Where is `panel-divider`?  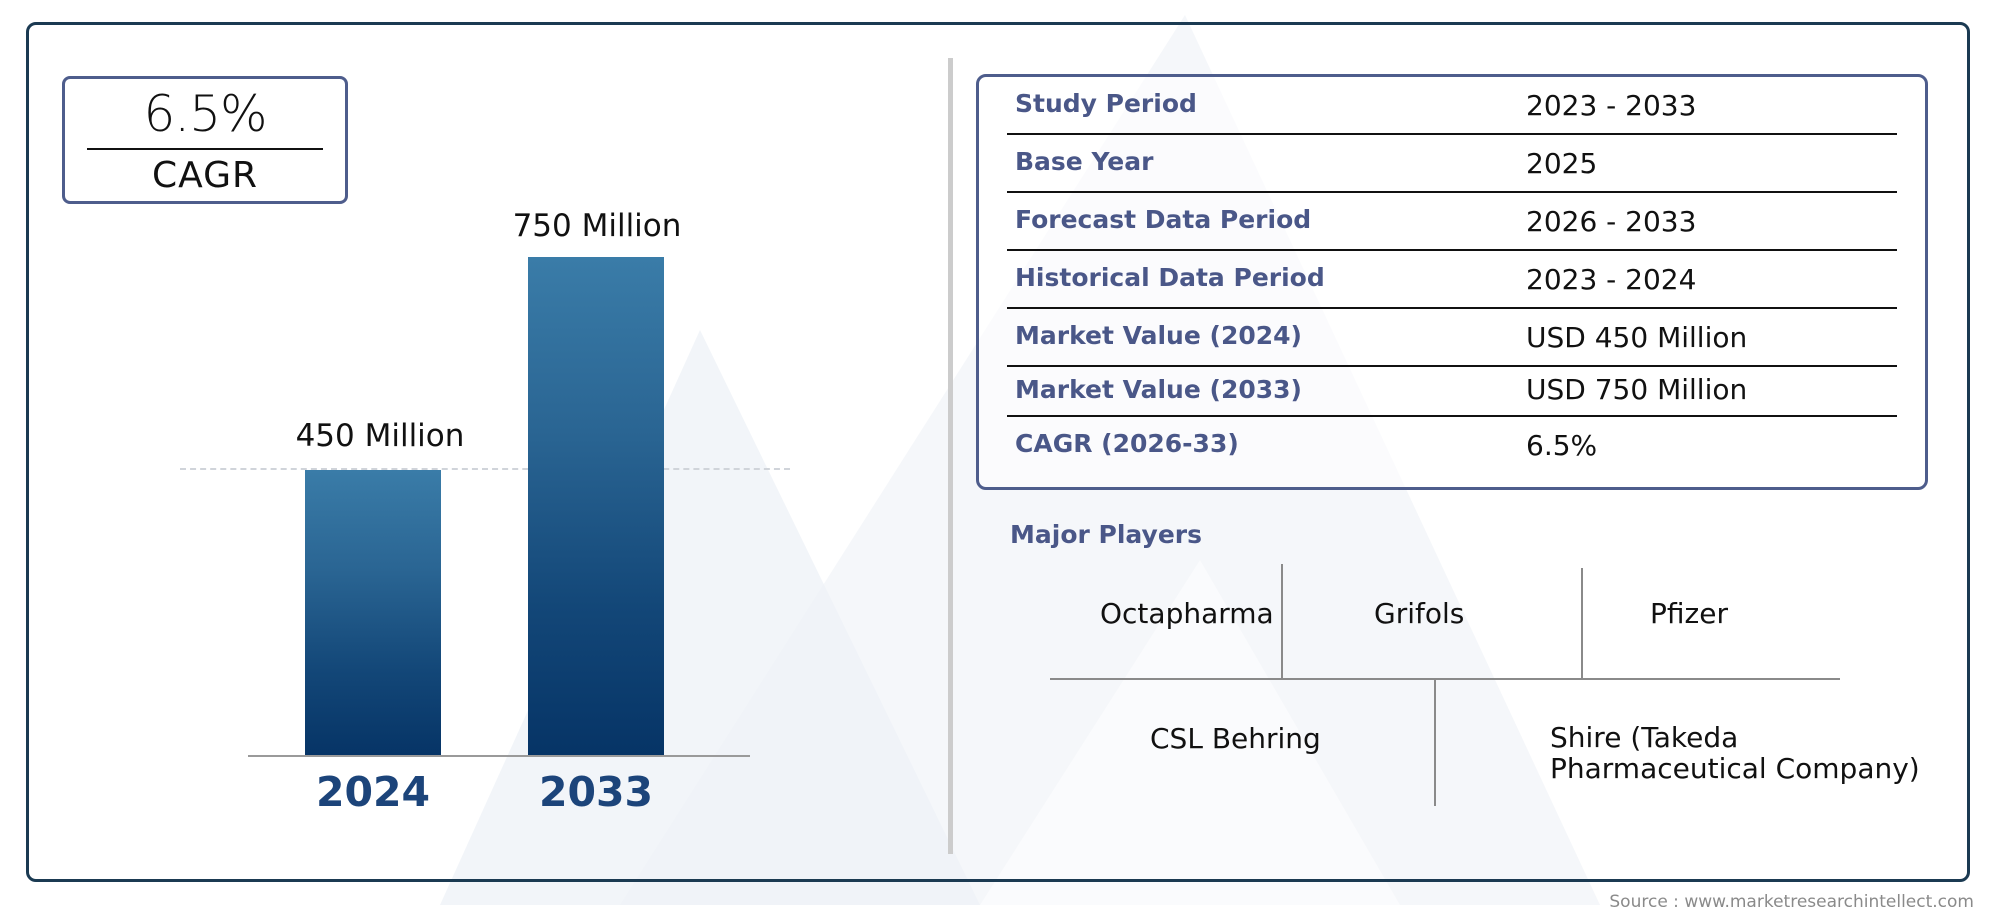
panel-divider is located at coordinates (950, 456).